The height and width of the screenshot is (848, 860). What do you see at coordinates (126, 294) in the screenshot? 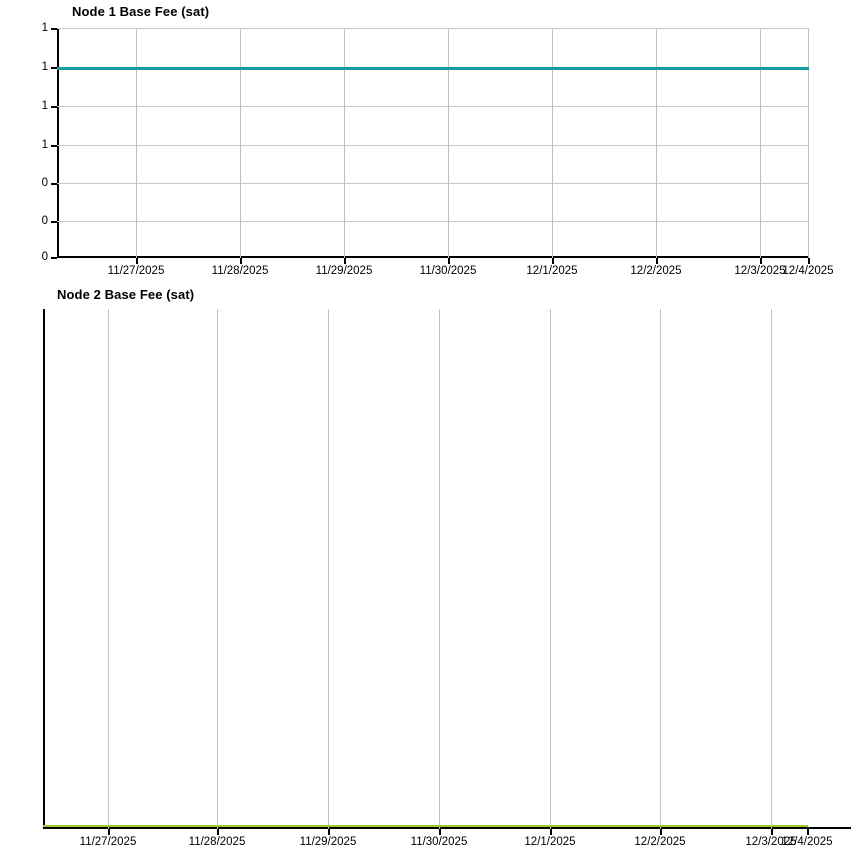
I see `chart-2-title: Node 2 Base Fee (sat)` at bounding box center [126, 294].